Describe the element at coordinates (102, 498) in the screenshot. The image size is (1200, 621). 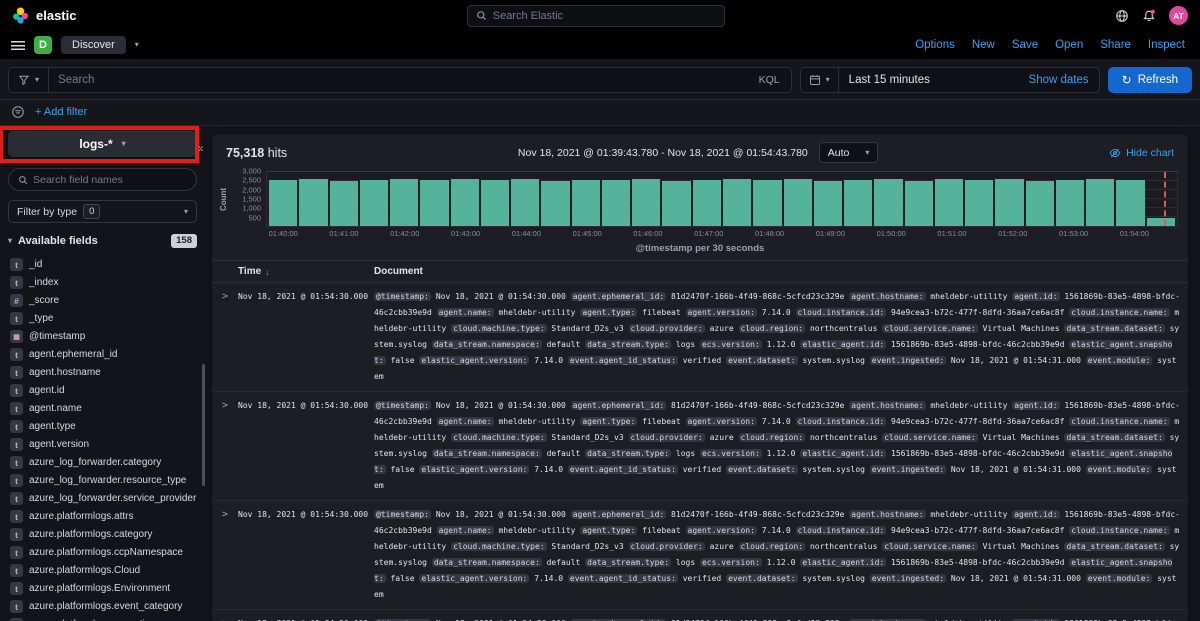
I see `field-item: t azure_log_forwarder.service_provider` at that location.